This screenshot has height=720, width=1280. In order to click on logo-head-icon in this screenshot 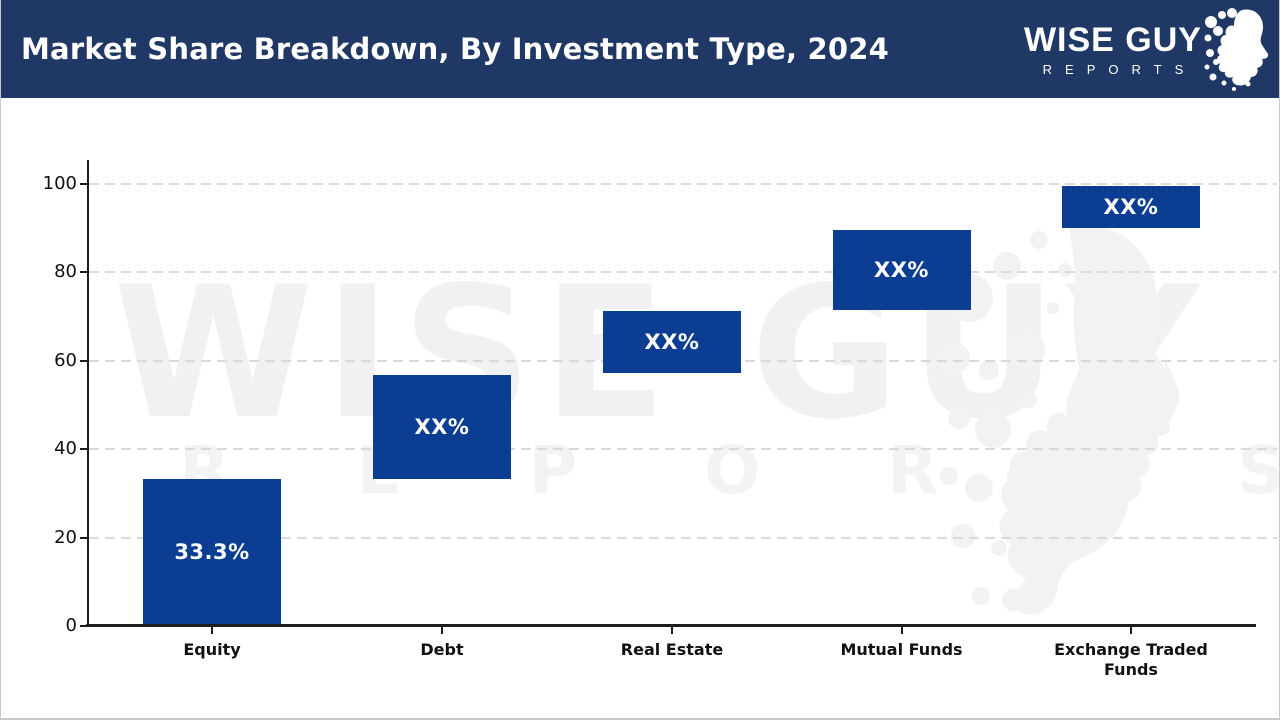, I will do `click(1236, 49)`.